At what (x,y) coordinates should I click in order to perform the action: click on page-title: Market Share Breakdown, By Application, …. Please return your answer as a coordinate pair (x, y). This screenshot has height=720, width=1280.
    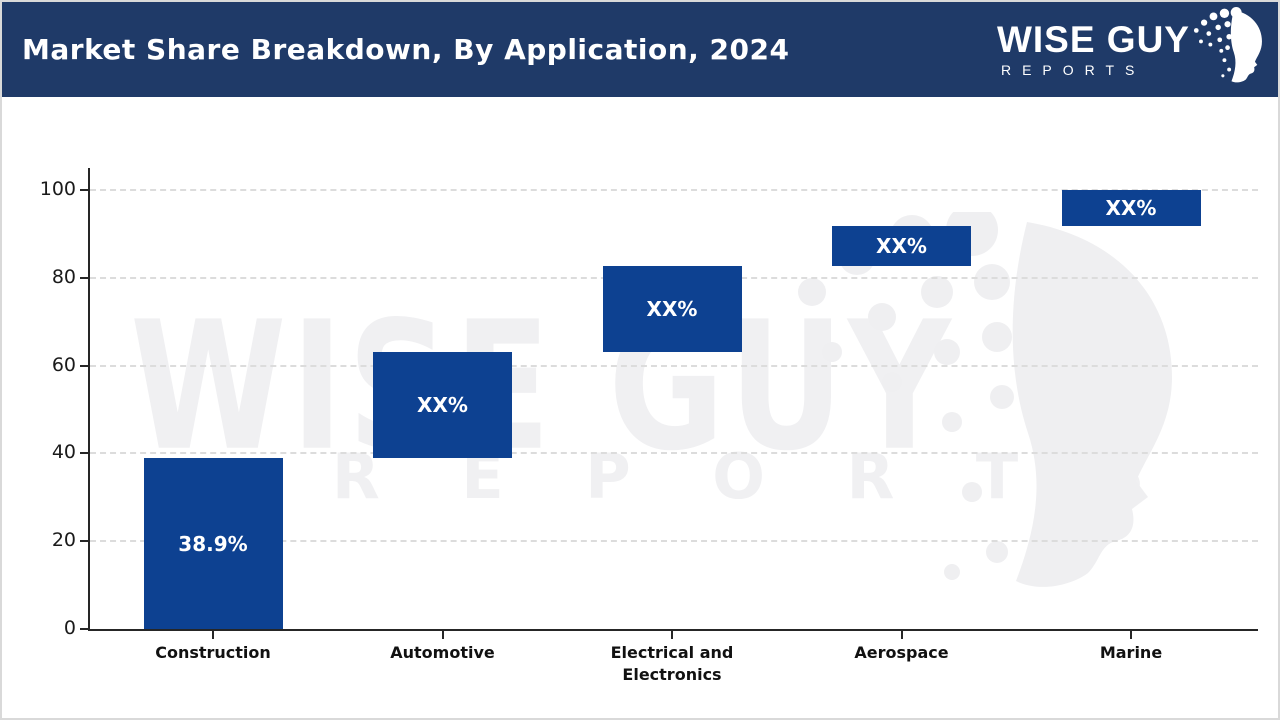
    Looking at the image, I should click on (406, 49).